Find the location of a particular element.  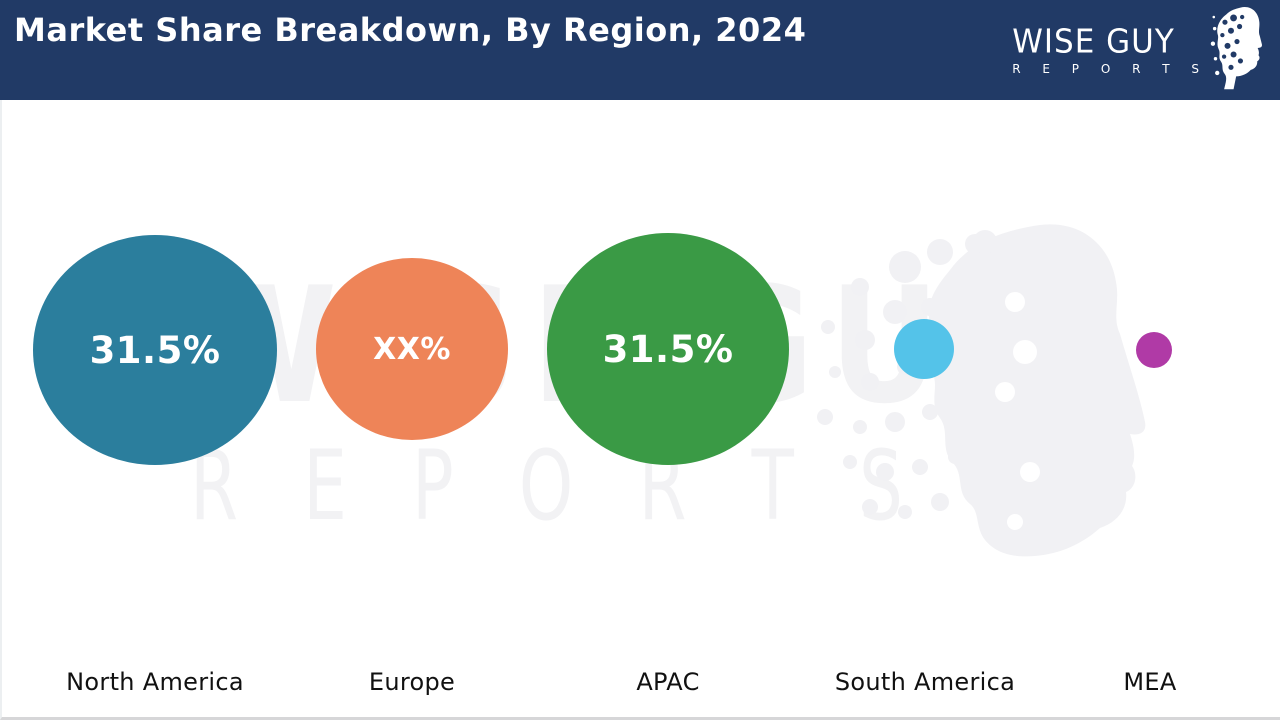

logo-text: WISE GUY R E P O R T S is located at coordinates (1110, 49).